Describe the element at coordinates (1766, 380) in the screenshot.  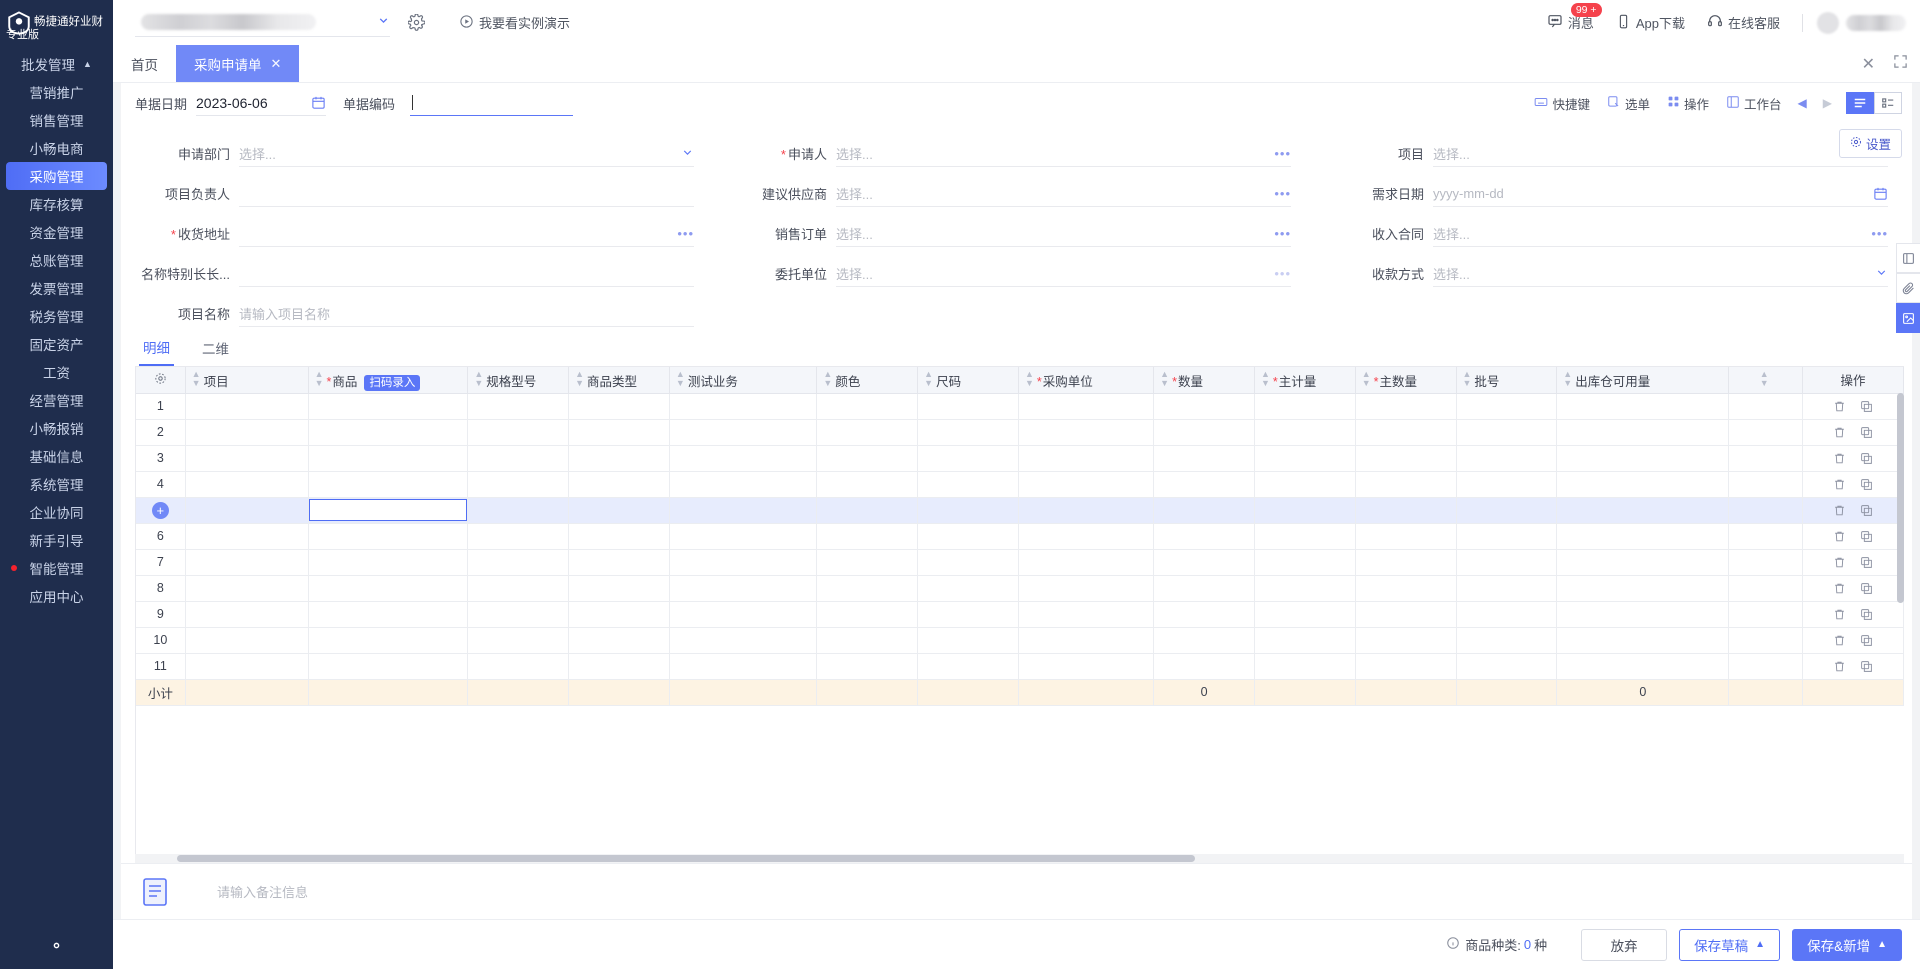
I see `column-header-sorter: ▲ ▼` at that location.